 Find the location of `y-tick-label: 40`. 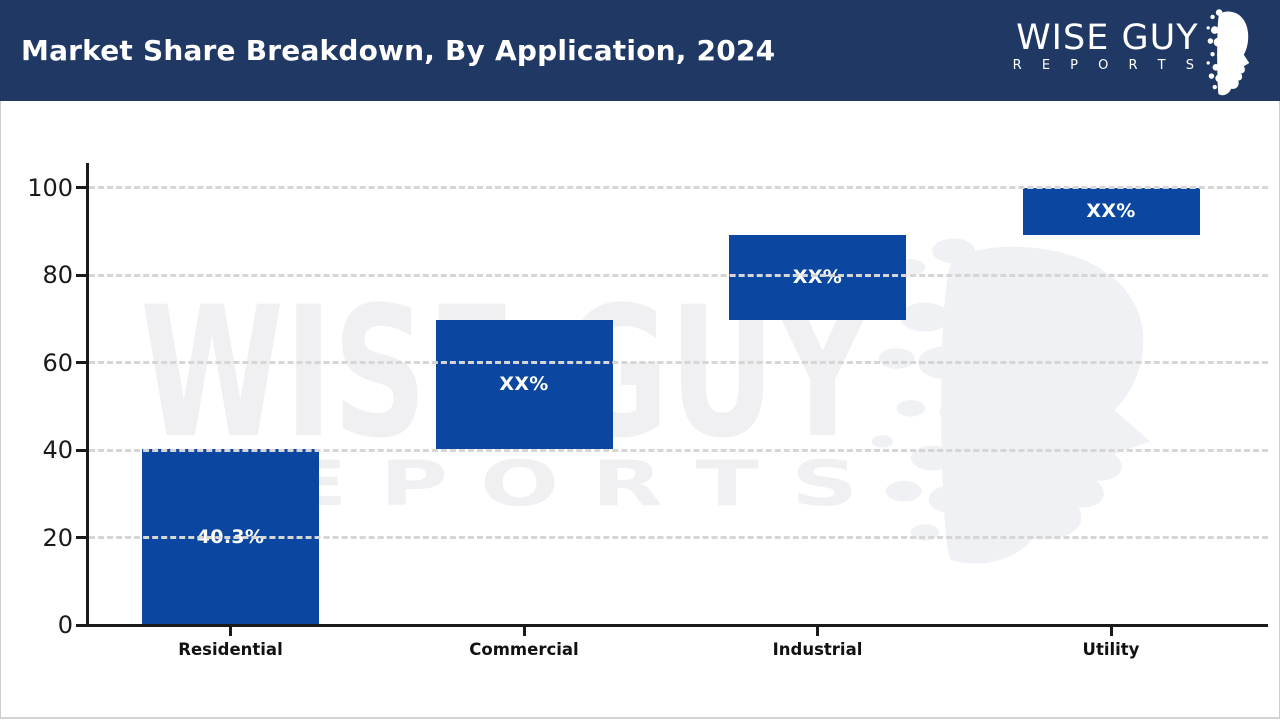

y-tick-label: 40 is located at coordinates (57, 450).